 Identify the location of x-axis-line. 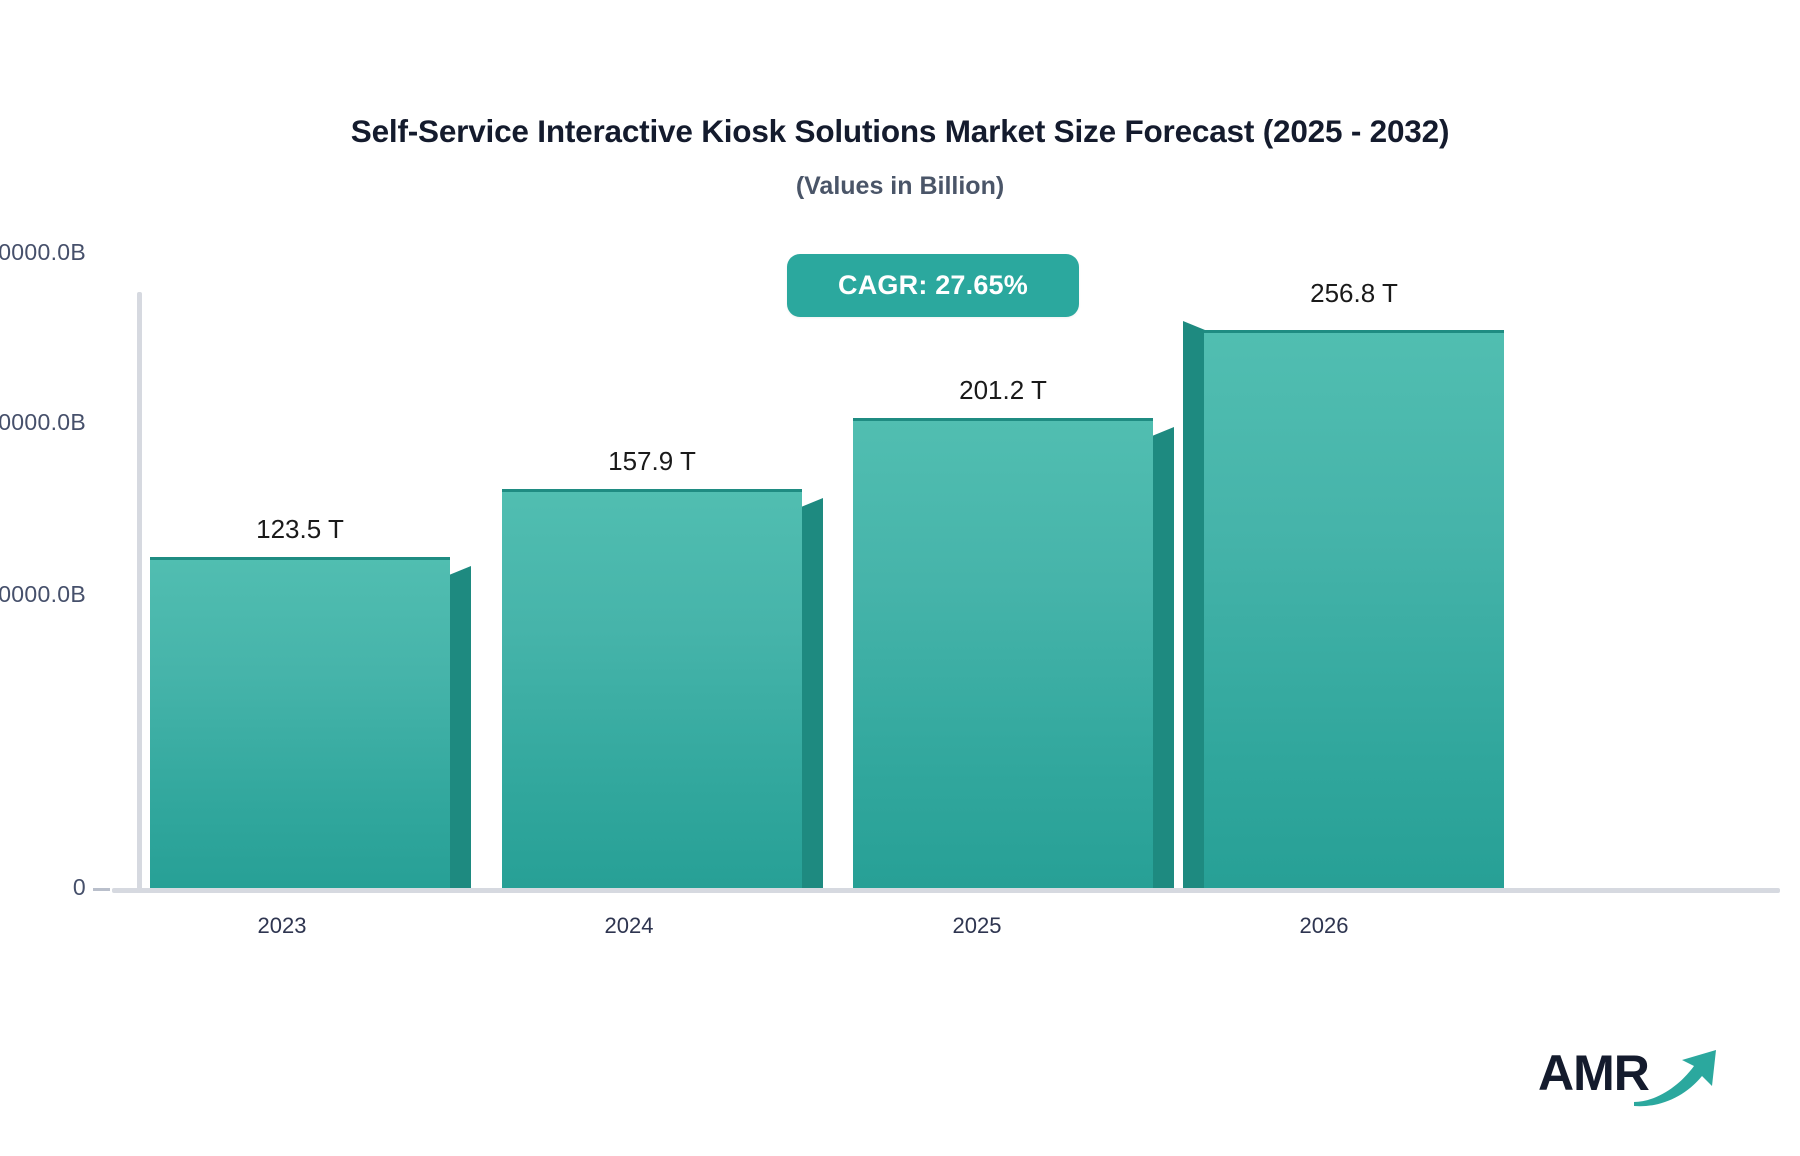
(946, 890).